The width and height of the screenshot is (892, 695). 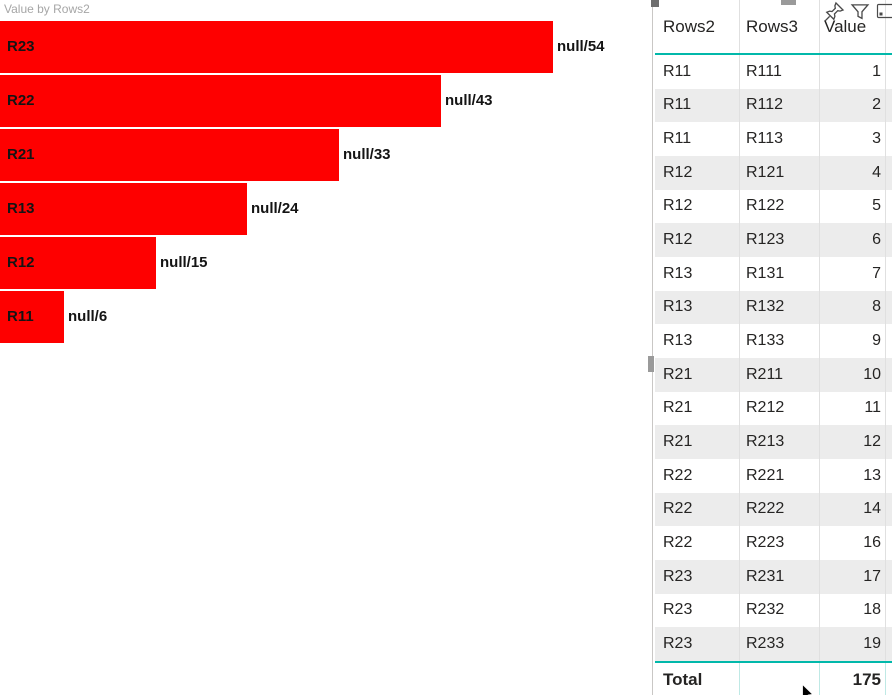 I want to click on table-row: R21 R212 11, so click(x=773, y=408).